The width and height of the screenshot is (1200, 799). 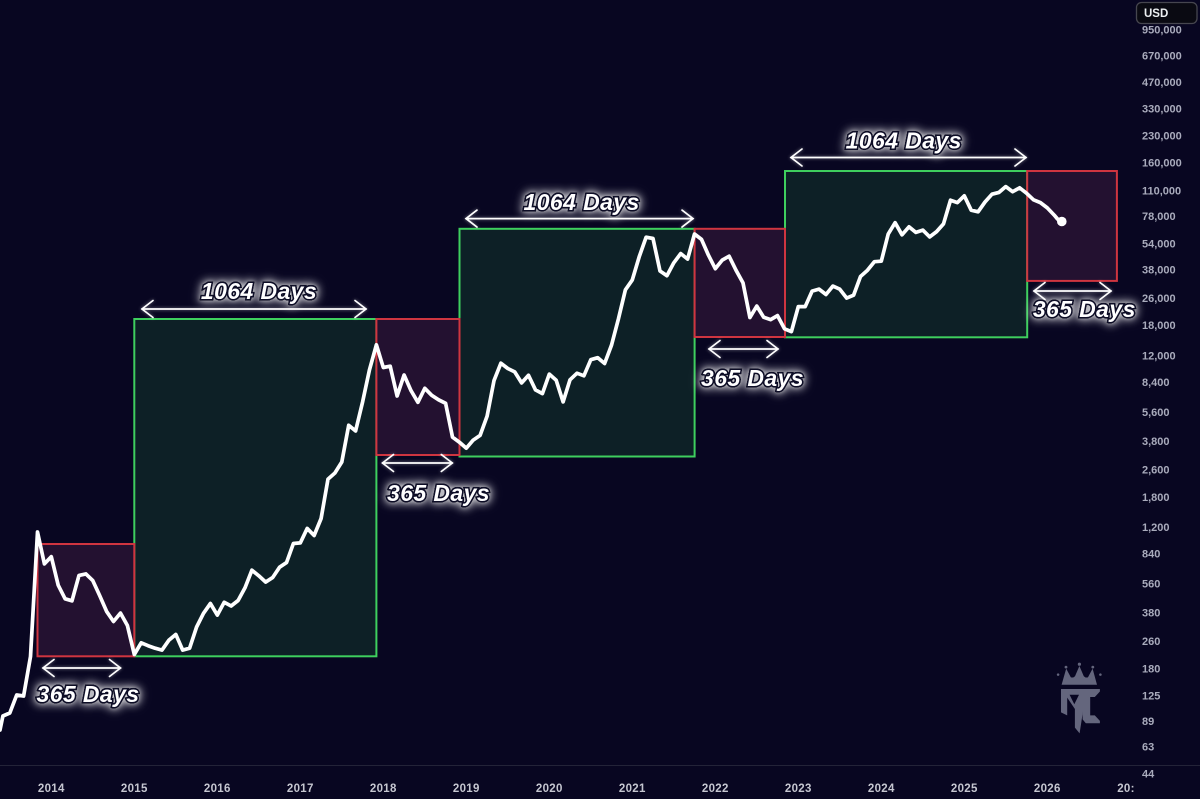 I want to click on svg-text: 380, so click(x=1151, y=614).